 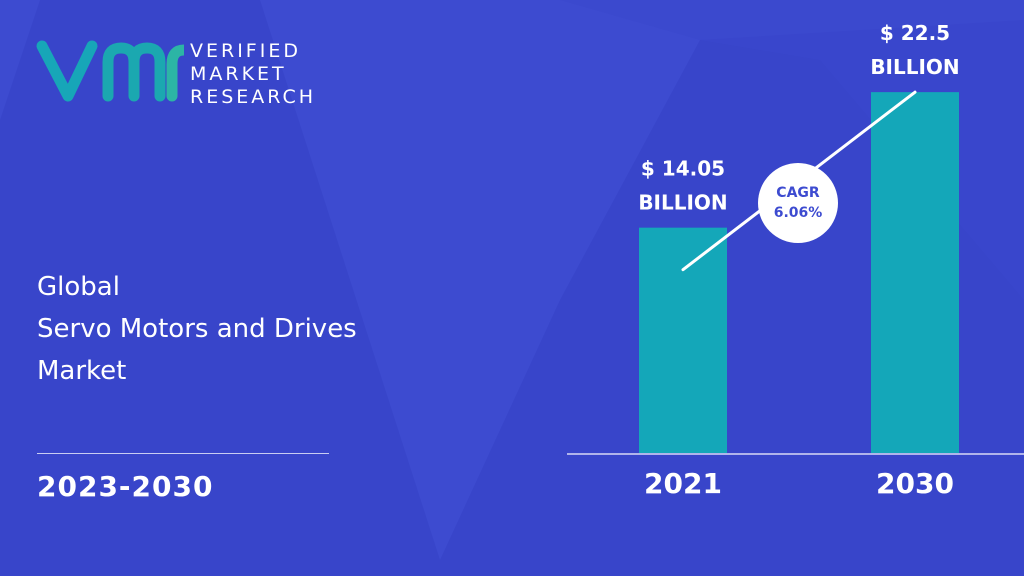 What do you see at coordinates (238, 74) in the screenshot?
I see `brand-line-2: MARKET` at bounding box center [238, 74].